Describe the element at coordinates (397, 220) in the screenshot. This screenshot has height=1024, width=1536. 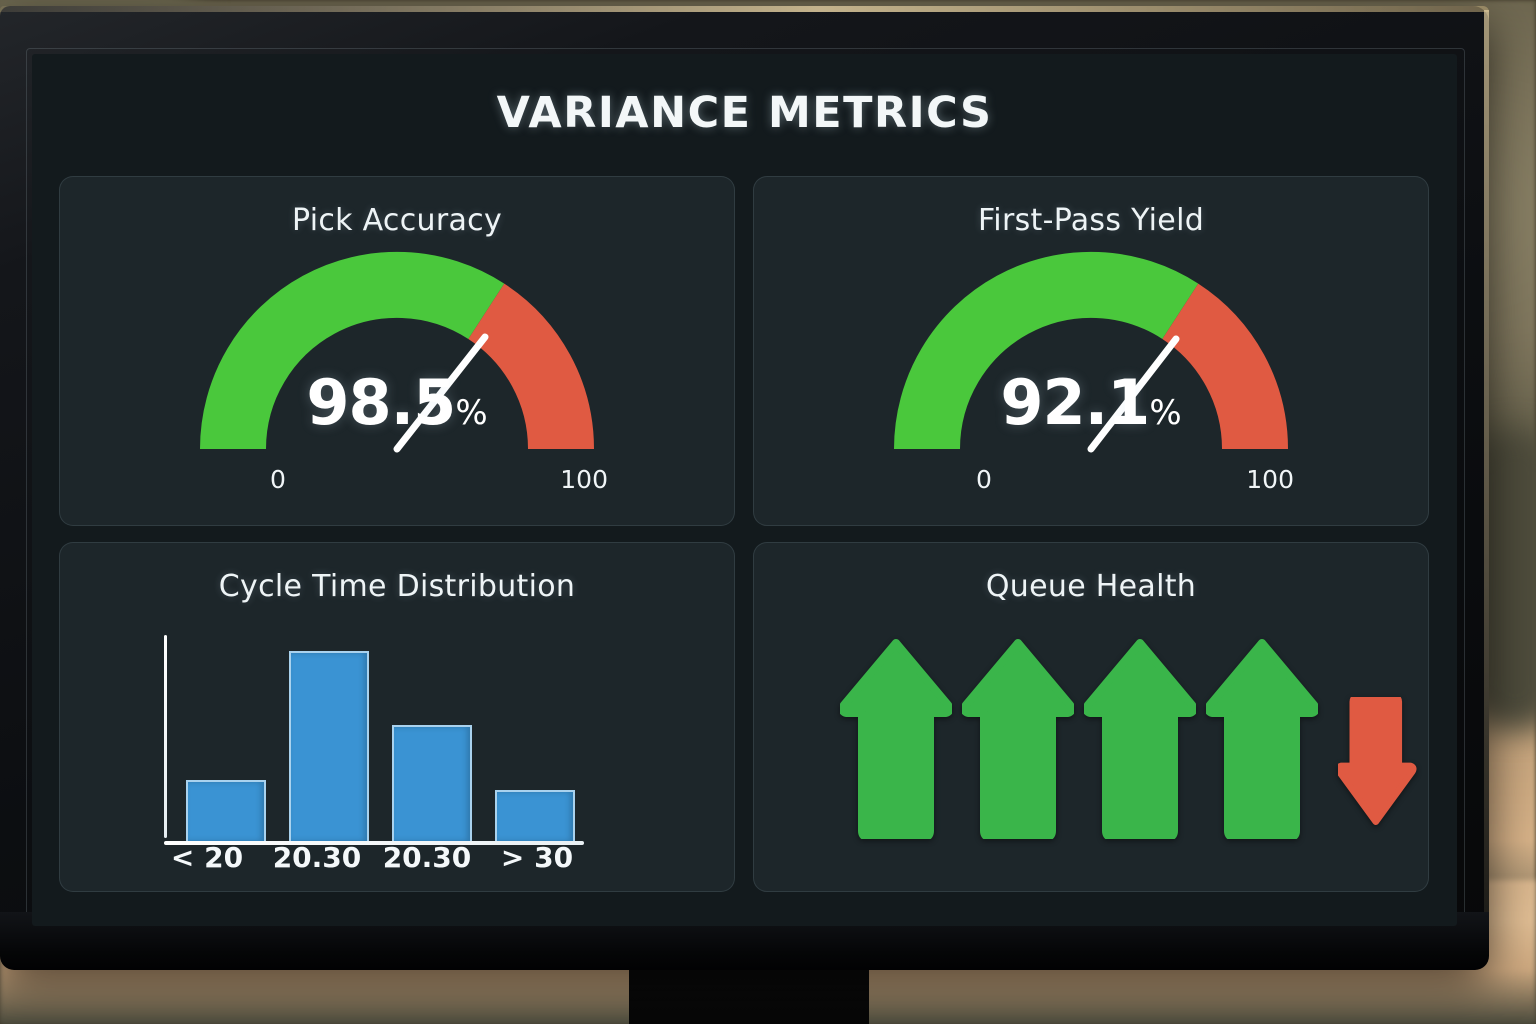
I see `panel-title-pick-accuracy: Pick Accuracy` at that location.